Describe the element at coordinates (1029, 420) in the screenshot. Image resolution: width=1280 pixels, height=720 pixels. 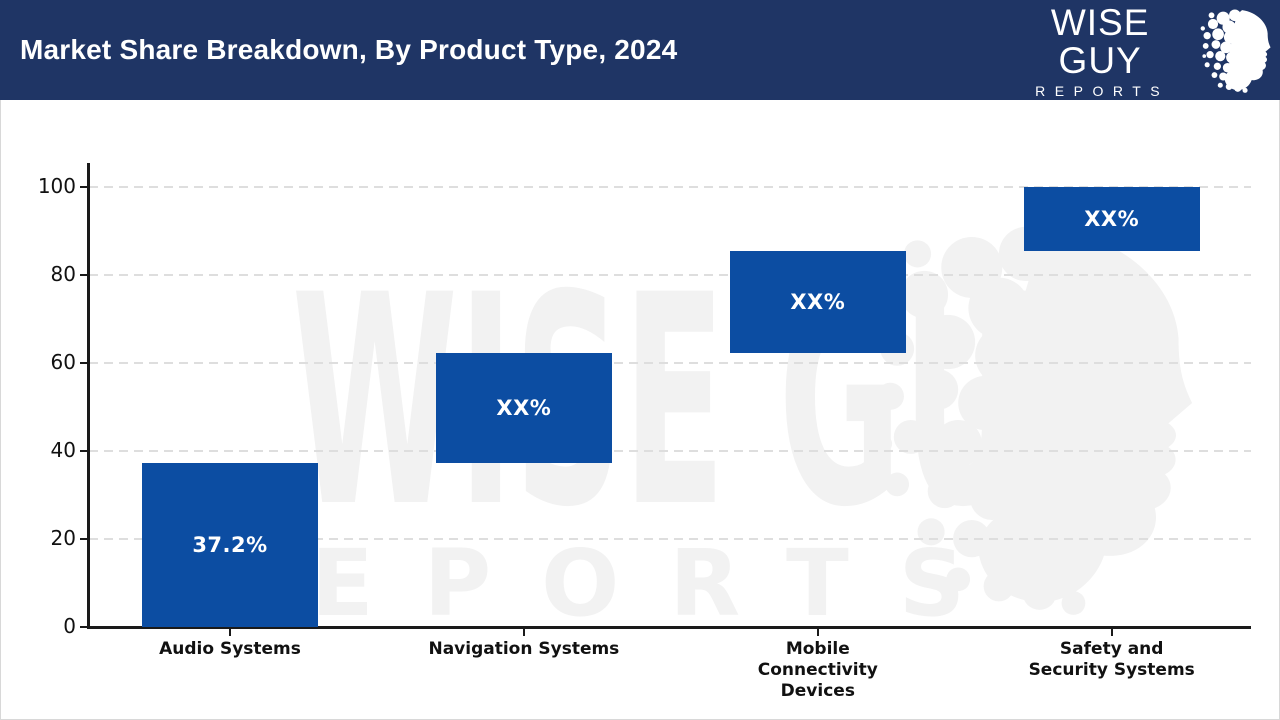
I see `watermark-head-icon` at that location.